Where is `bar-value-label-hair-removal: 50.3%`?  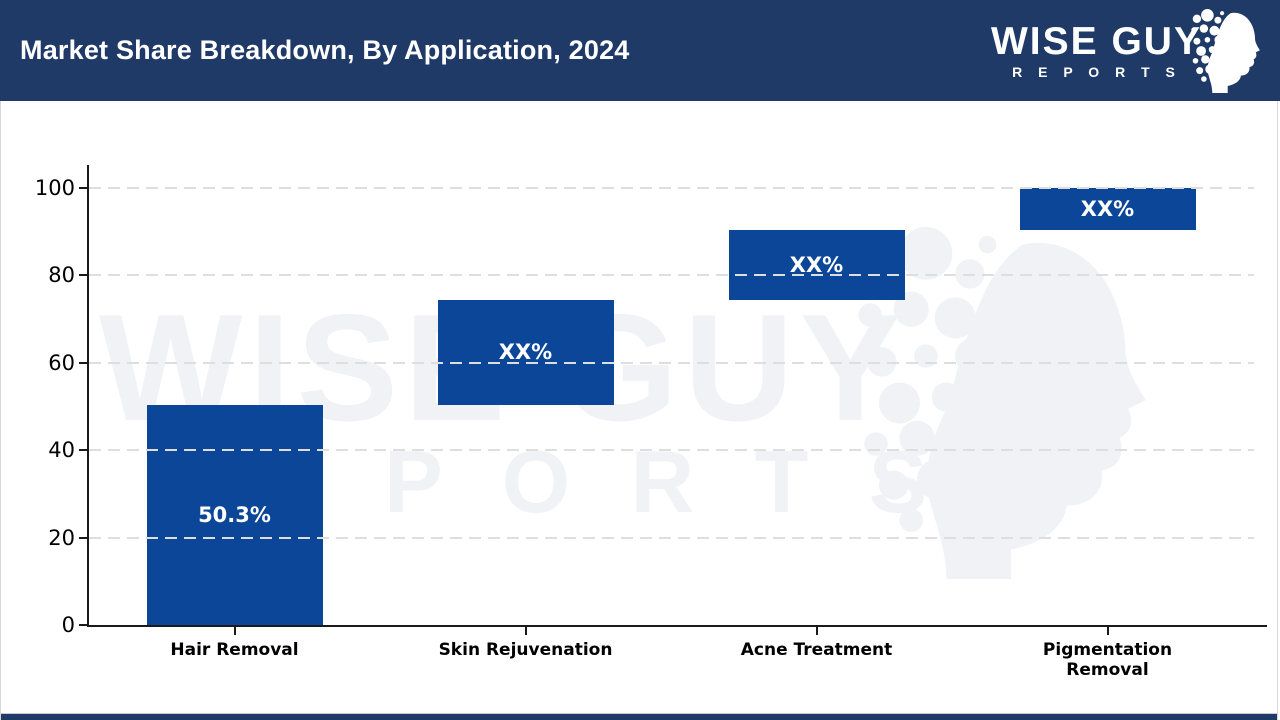 bar-value-label-hair-removal: 50.3% is located at coordinates (234, 515).